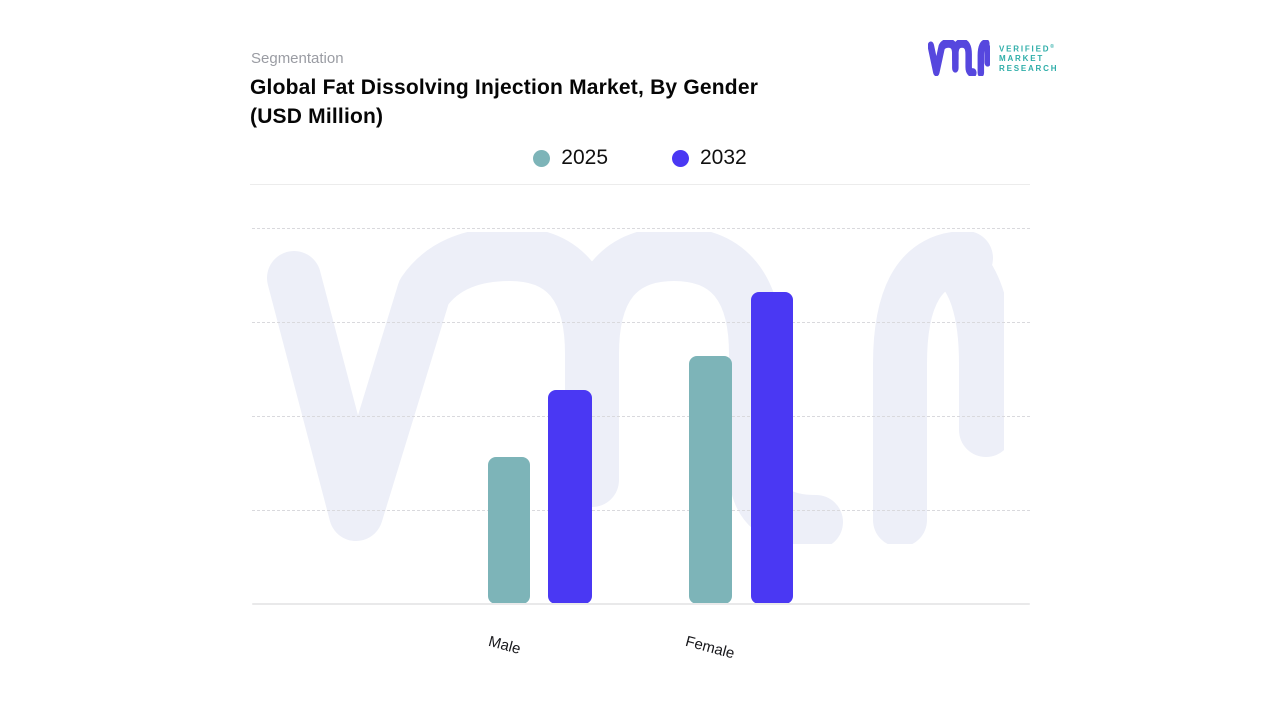  Describe the element at coordinates (1052, 46) in the screenshot. I see `registered-icon: ®` at that location.